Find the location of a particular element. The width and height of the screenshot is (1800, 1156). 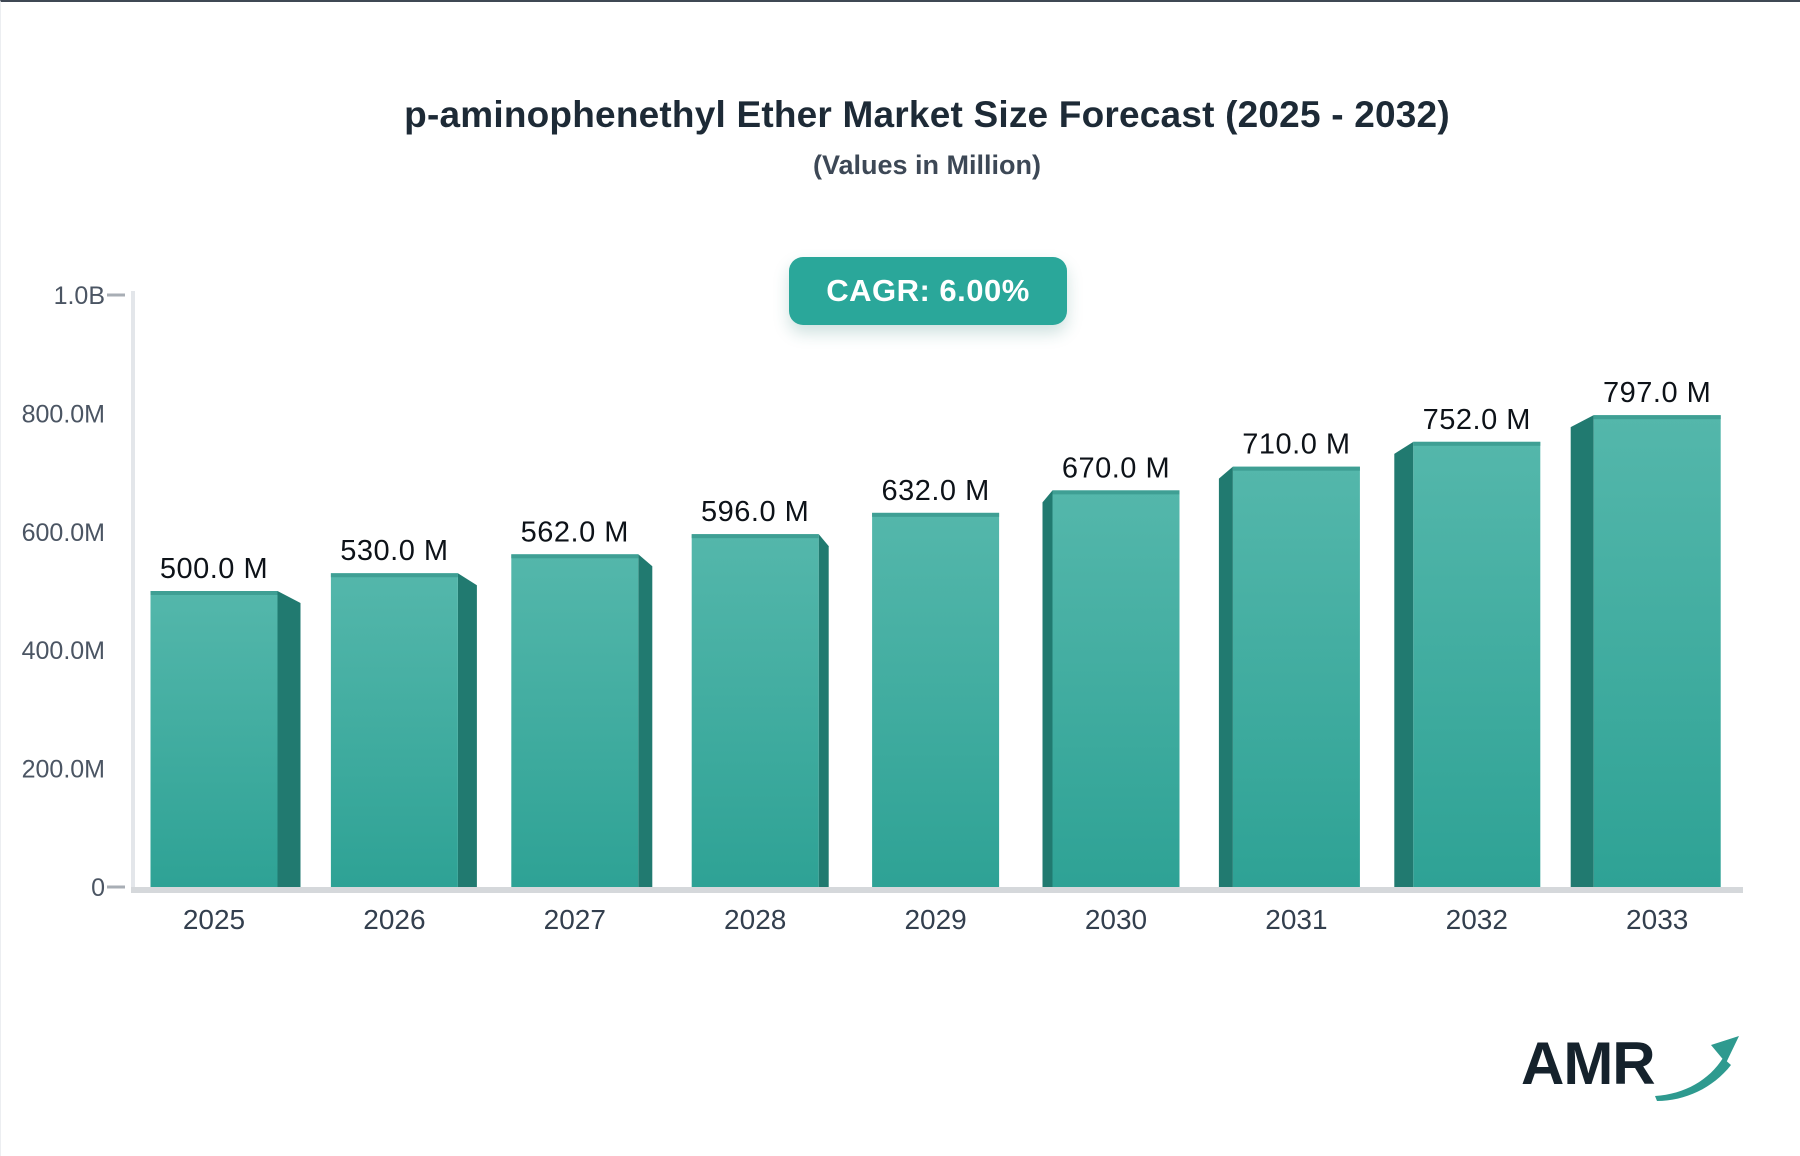

bar-2028: 596.0 M is located at coordinates (760, 691).